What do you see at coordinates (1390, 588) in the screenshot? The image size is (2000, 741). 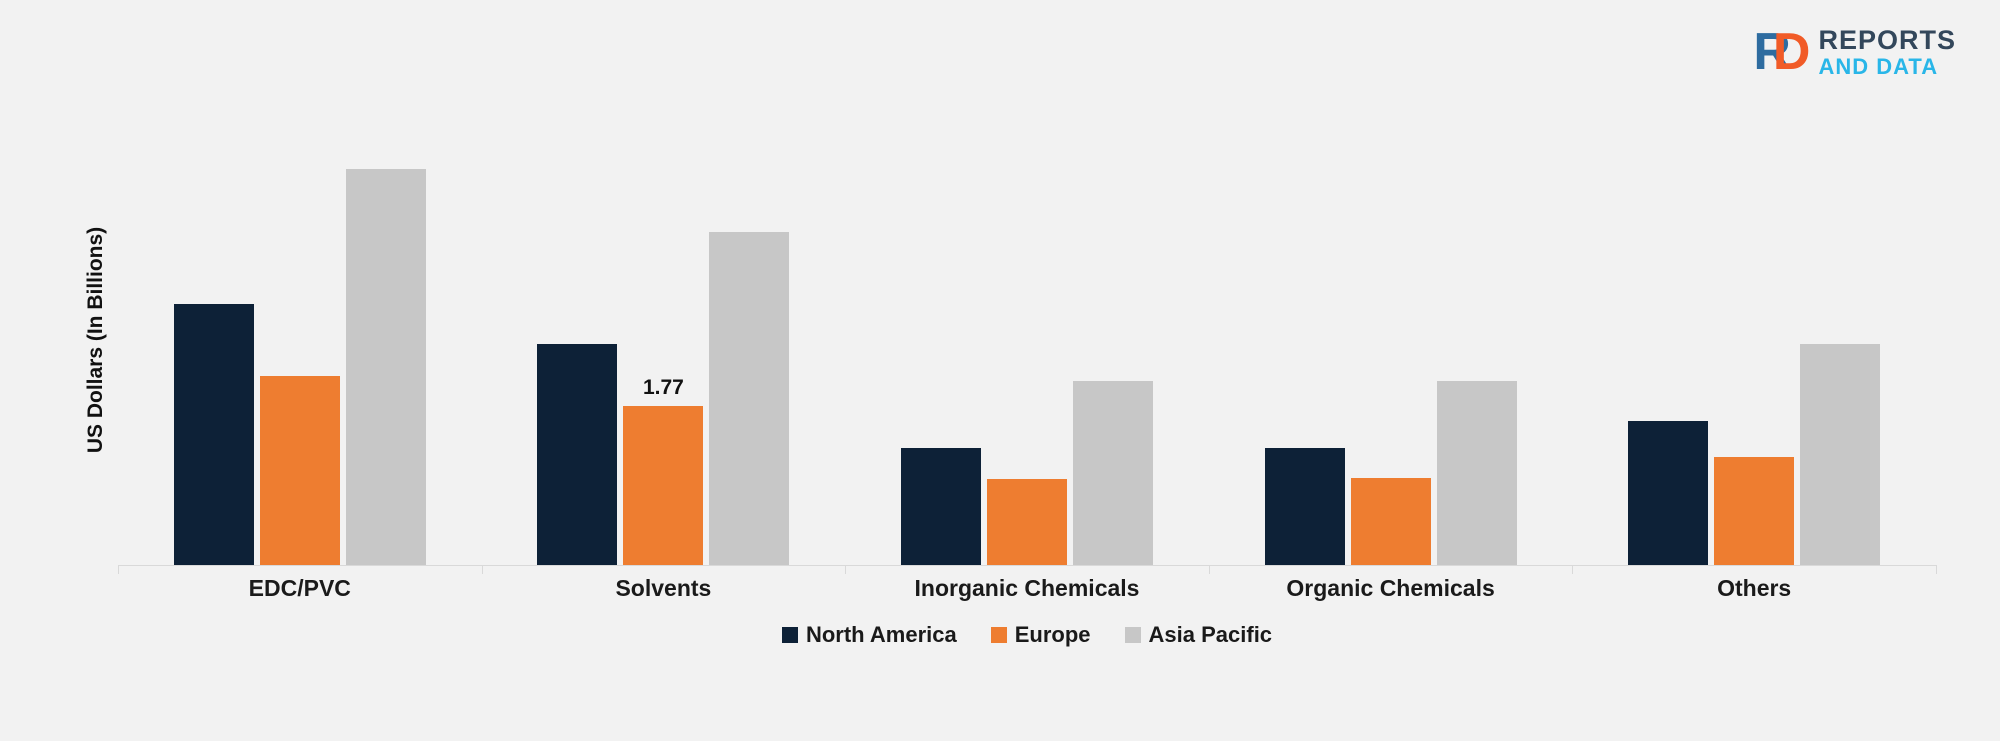 I see `x-category-label-organic-chemicals: Organic Chemicals` at bounding box center [1390, 588].